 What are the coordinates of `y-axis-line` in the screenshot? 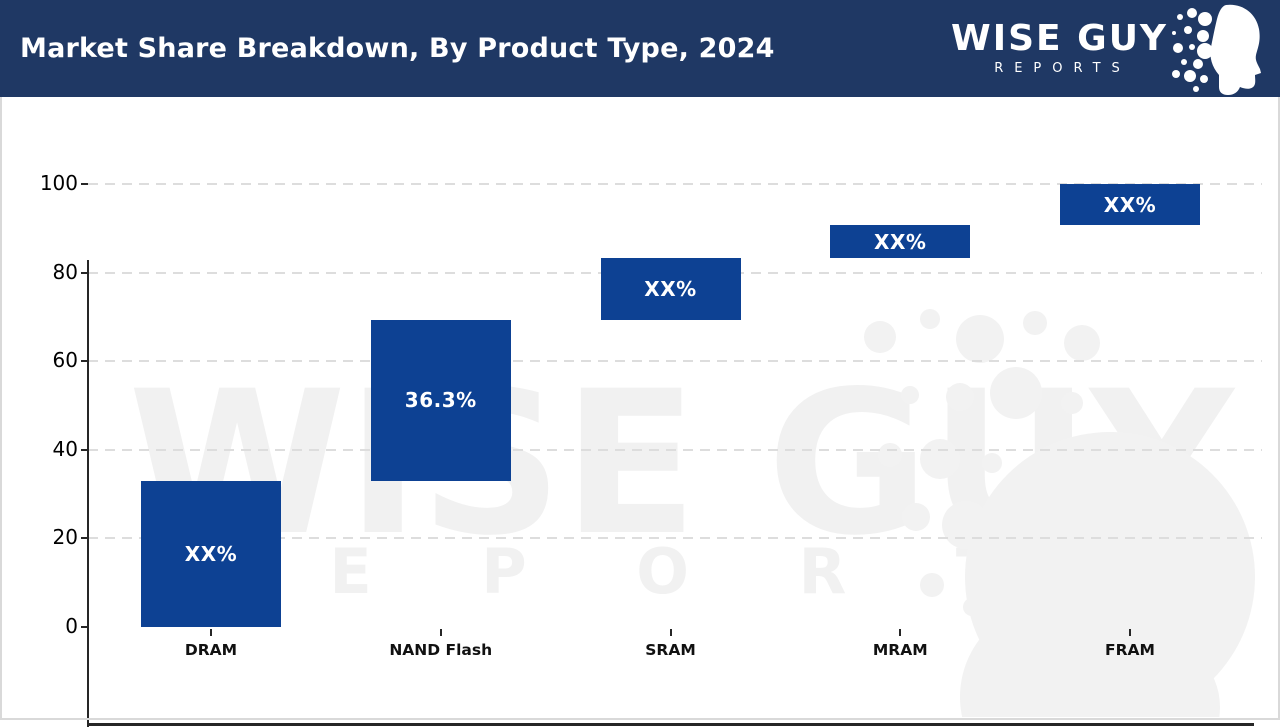 It's located at (88, 493).